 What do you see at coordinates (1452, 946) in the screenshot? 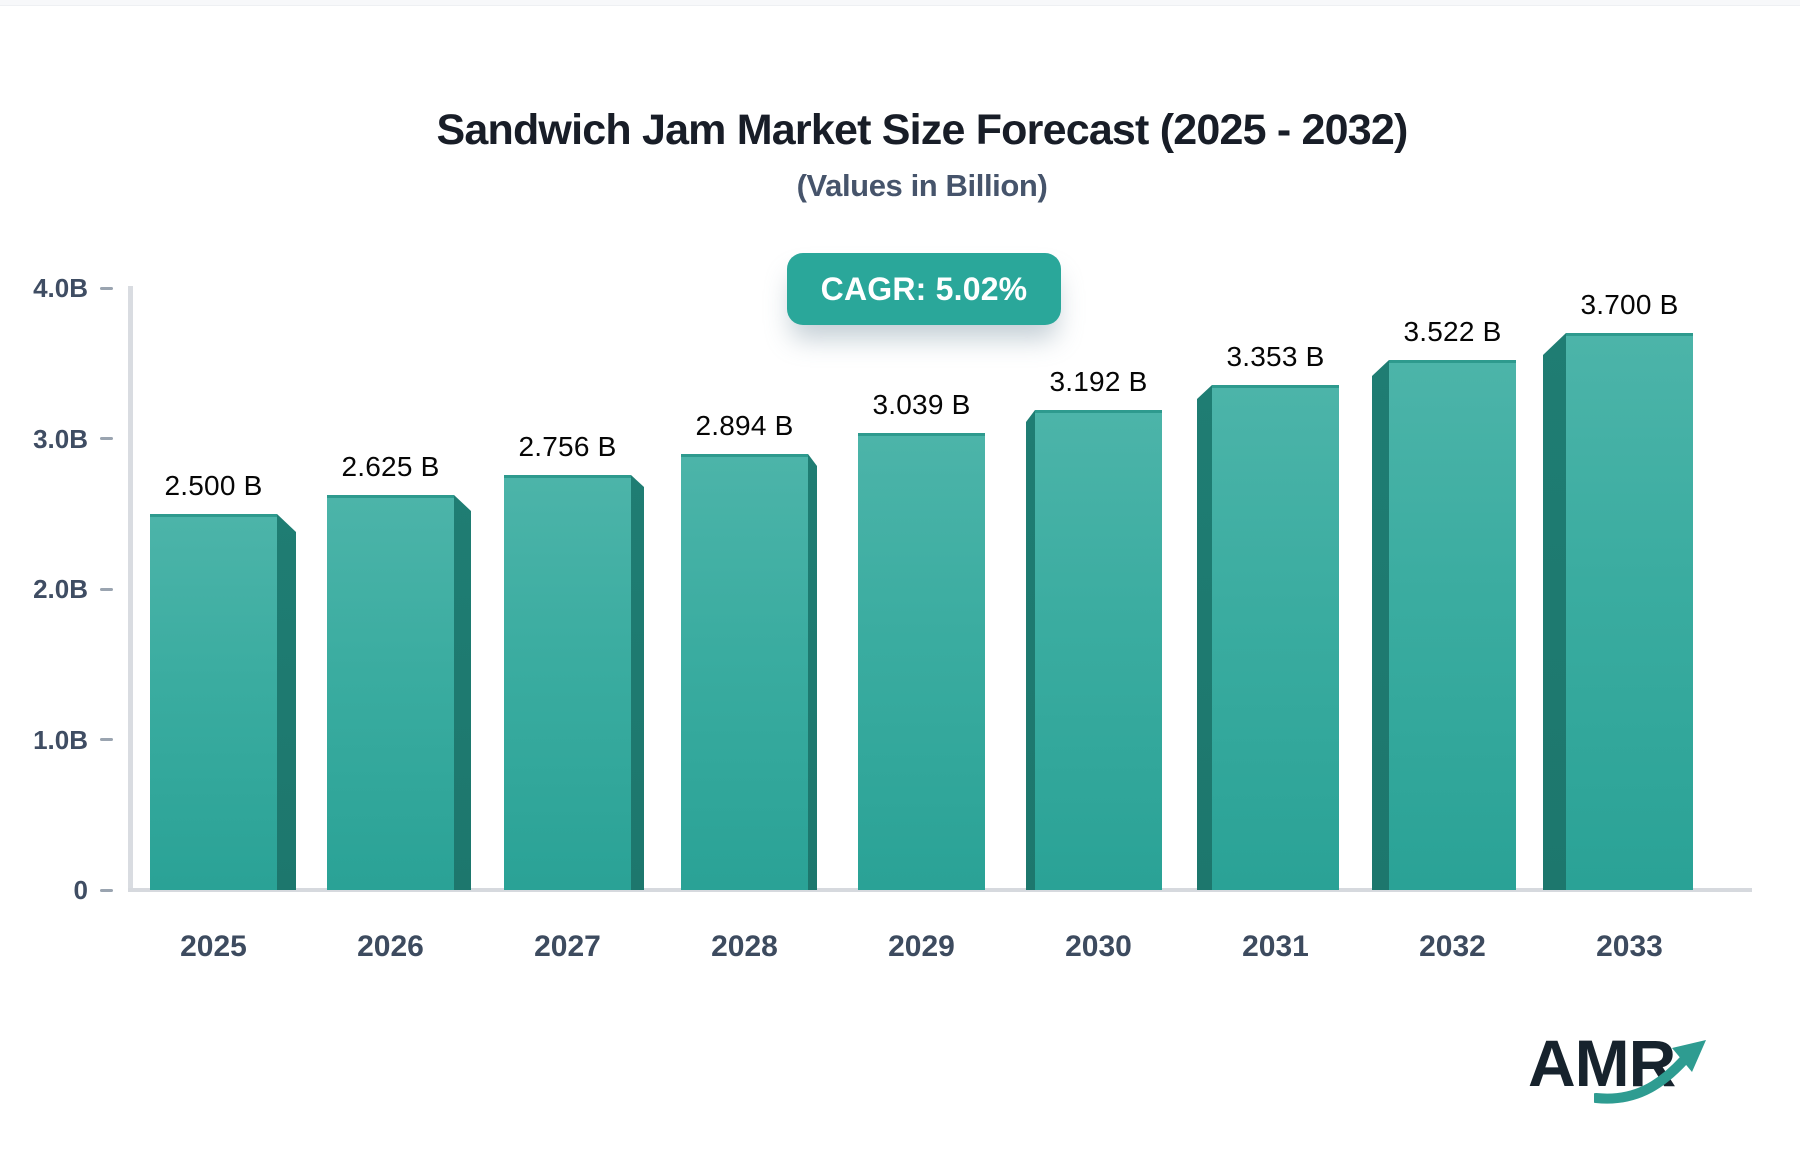
I see `x-axis-label: 2032` at bounding box center [1452, 946].